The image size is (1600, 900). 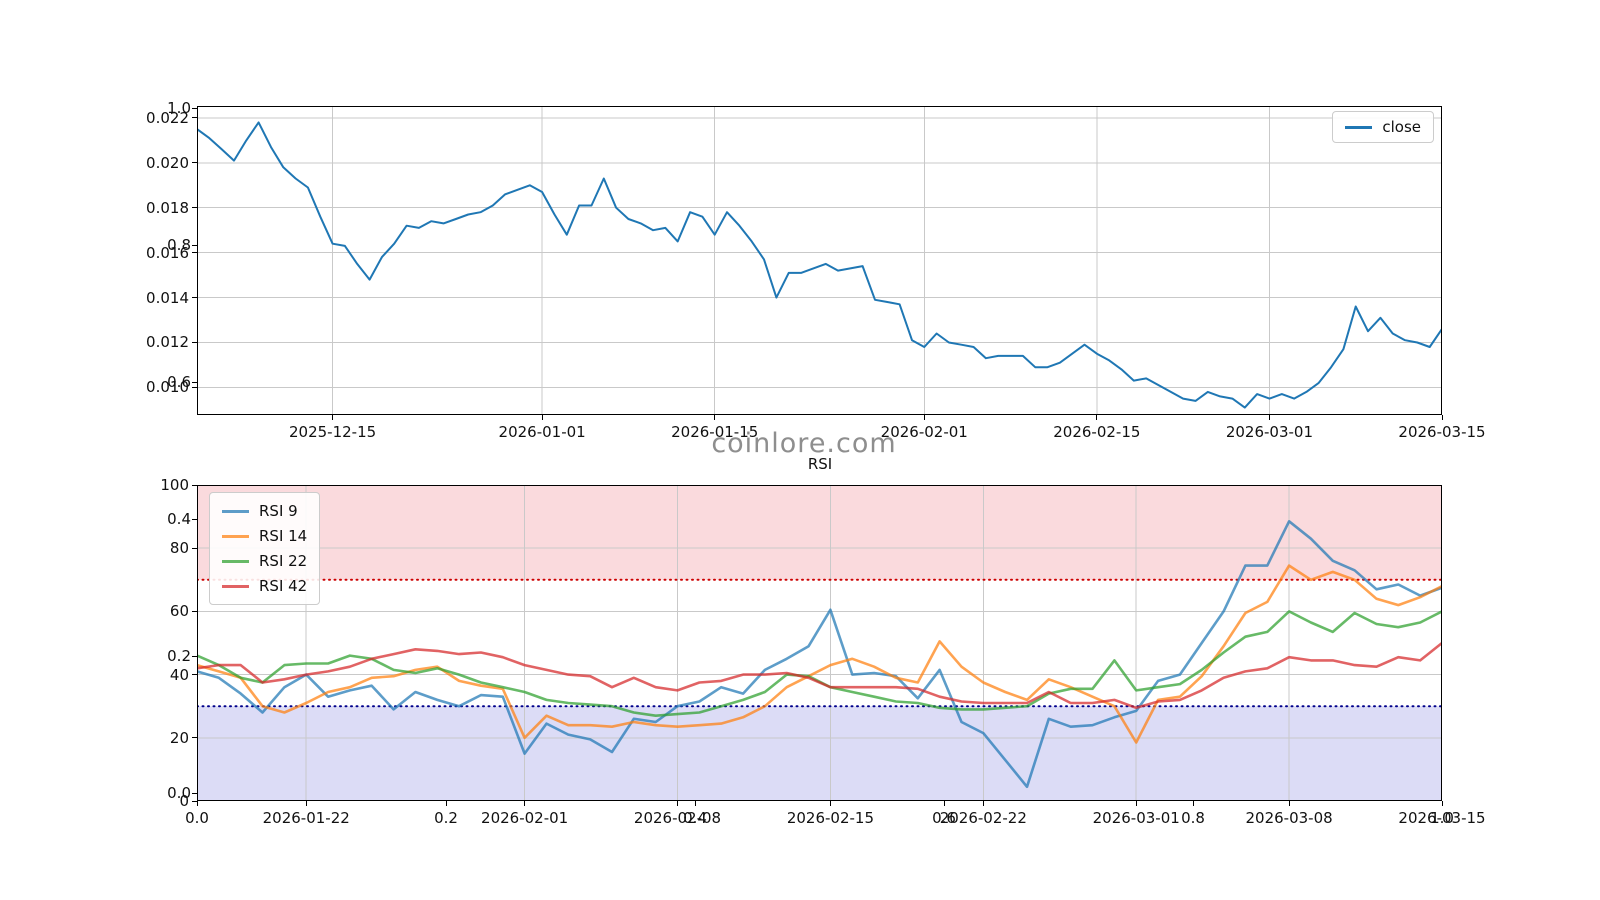 I want to click on x2-tick-label: 0.0, so click(x=197, y=818).